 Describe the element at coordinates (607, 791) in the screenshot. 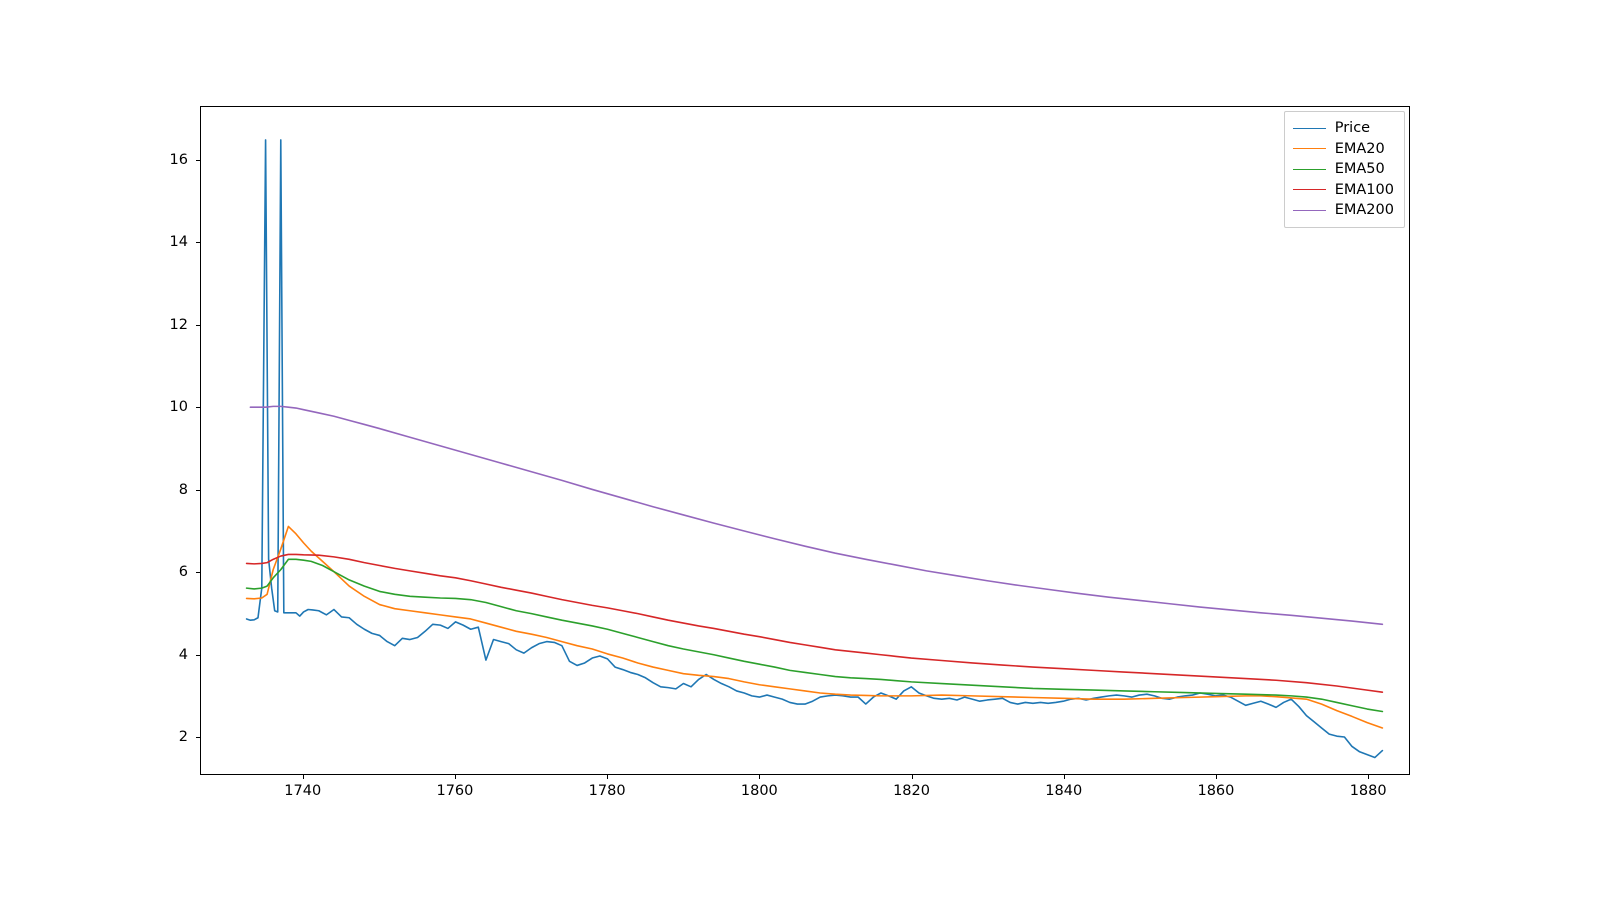

I see `x-tick-label: 1780` at that location.